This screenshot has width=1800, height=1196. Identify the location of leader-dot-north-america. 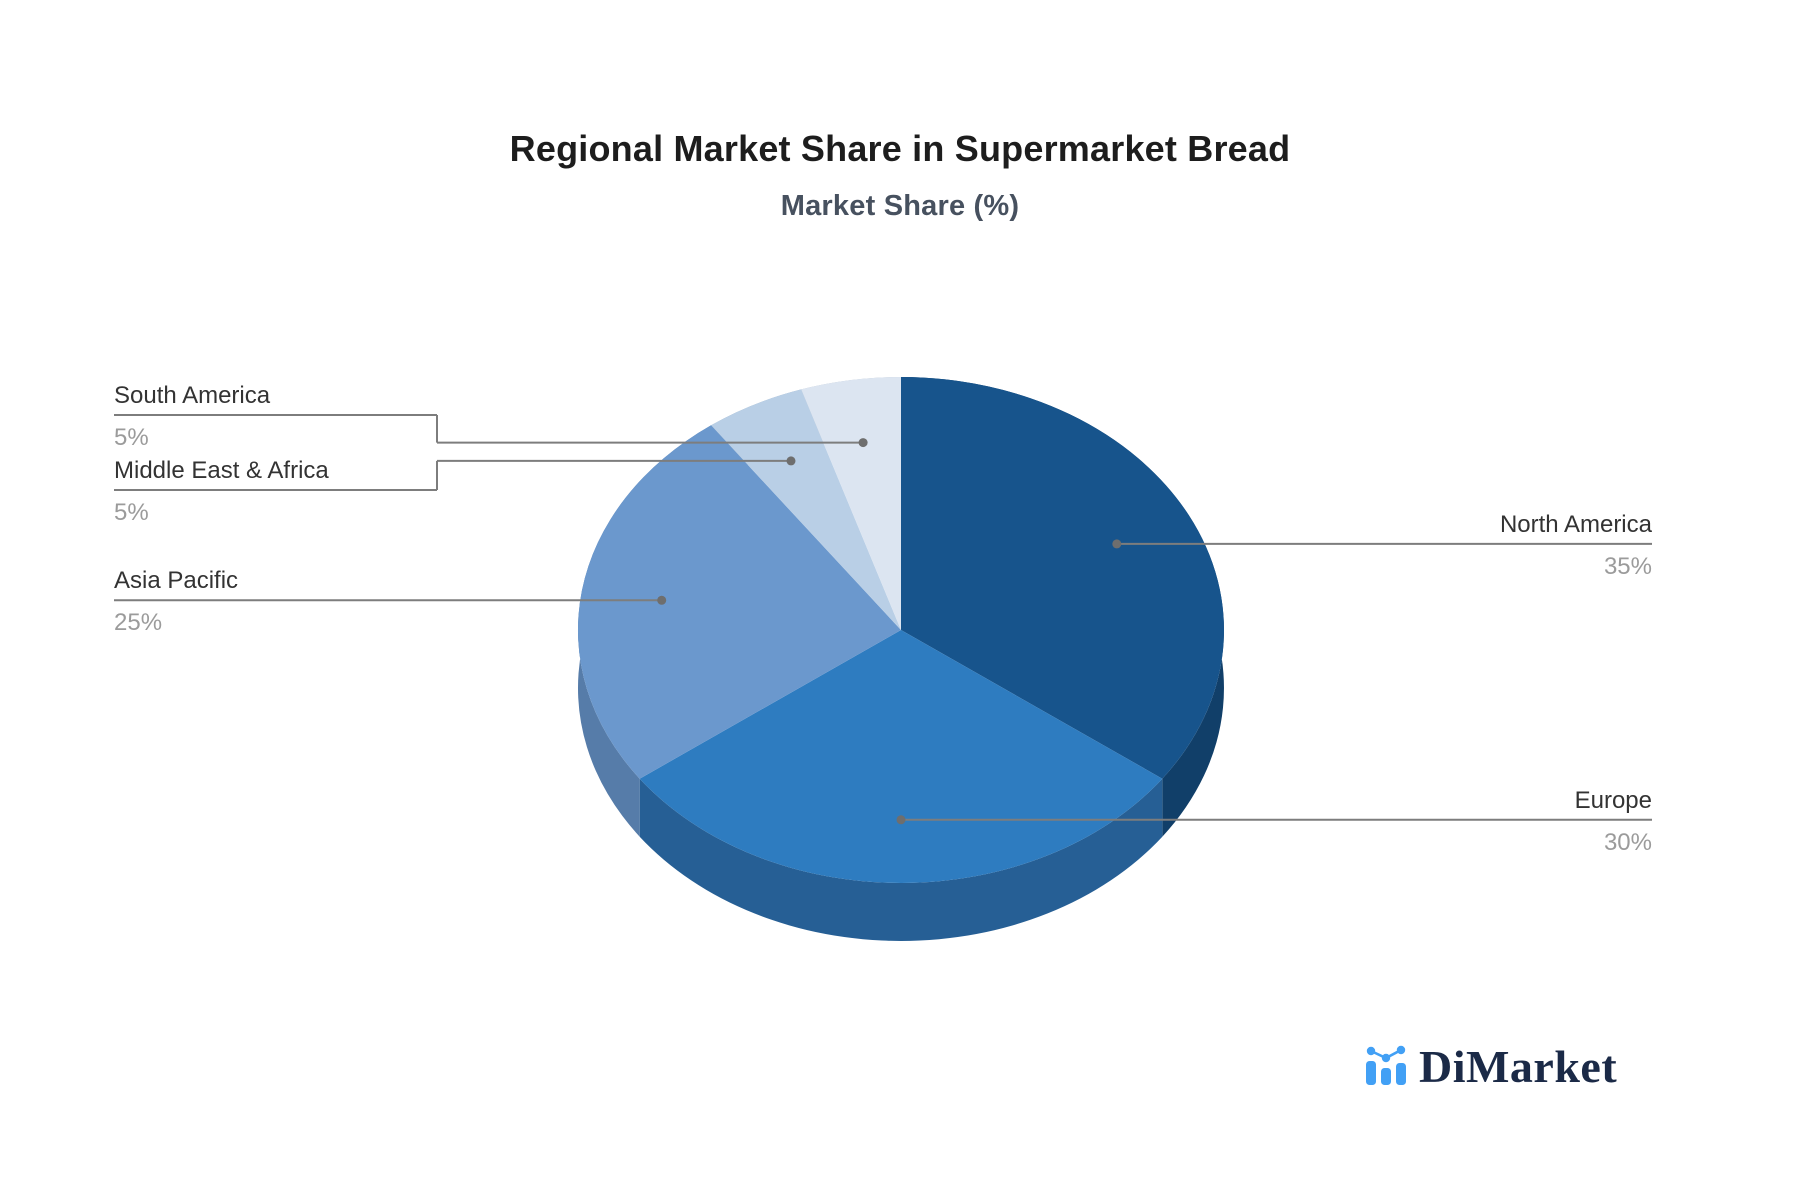
(1117, 544).